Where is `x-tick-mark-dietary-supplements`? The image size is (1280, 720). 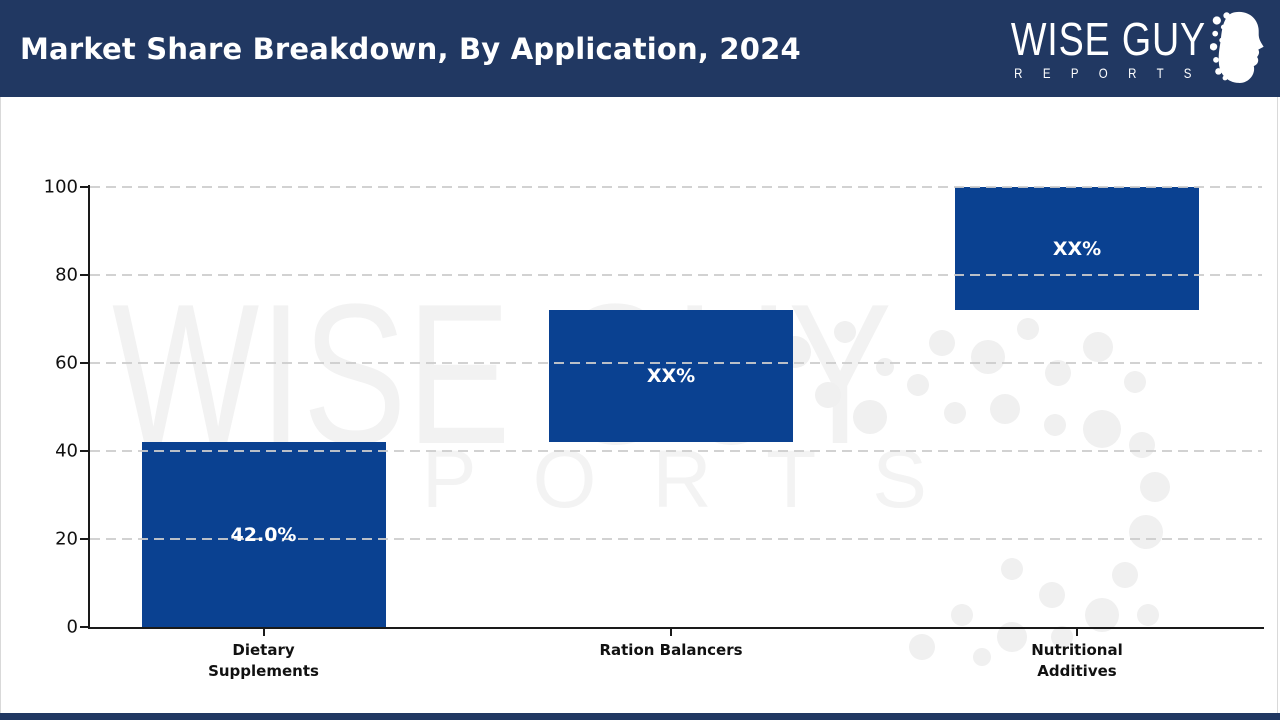 x-tick-mark-dietary-supplements is located at coordinates (263, 632).